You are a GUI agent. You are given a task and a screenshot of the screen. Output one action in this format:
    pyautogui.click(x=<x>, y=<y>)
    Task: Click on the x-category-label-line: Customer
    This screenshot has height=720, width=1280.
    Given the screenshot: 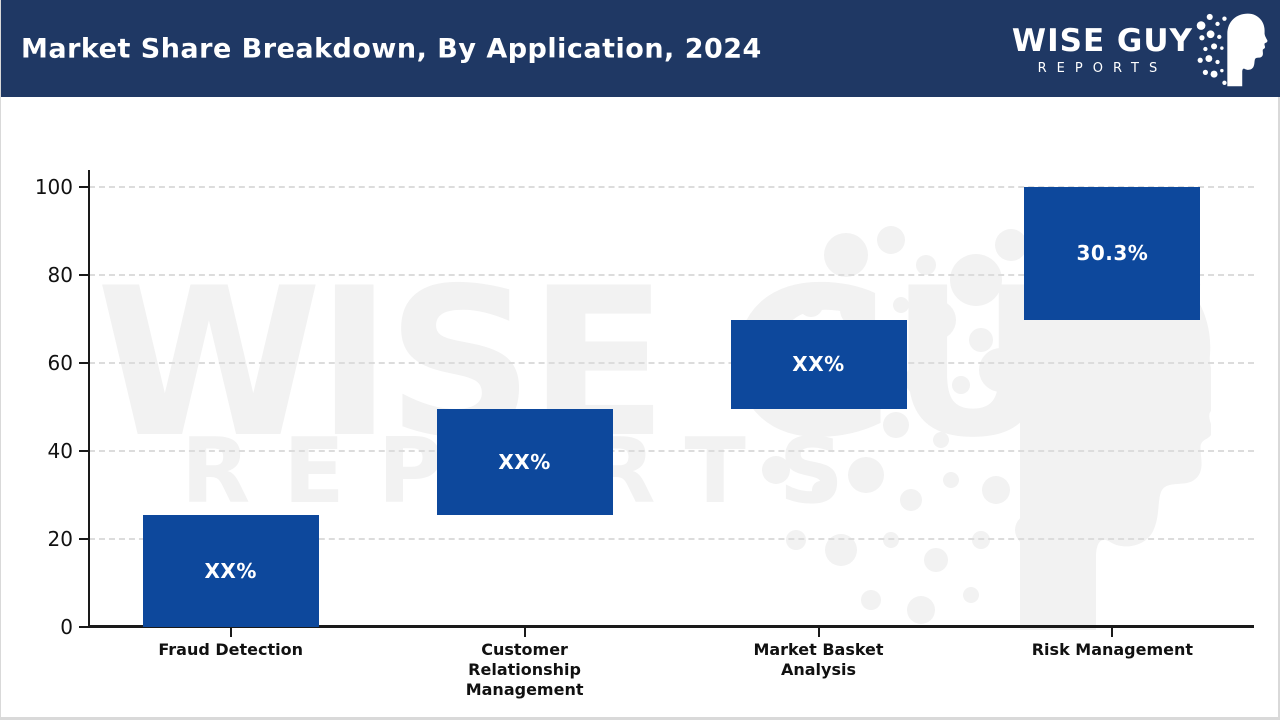 What is the action you would take?
    pyautogui.click(x=524, y=649)
    